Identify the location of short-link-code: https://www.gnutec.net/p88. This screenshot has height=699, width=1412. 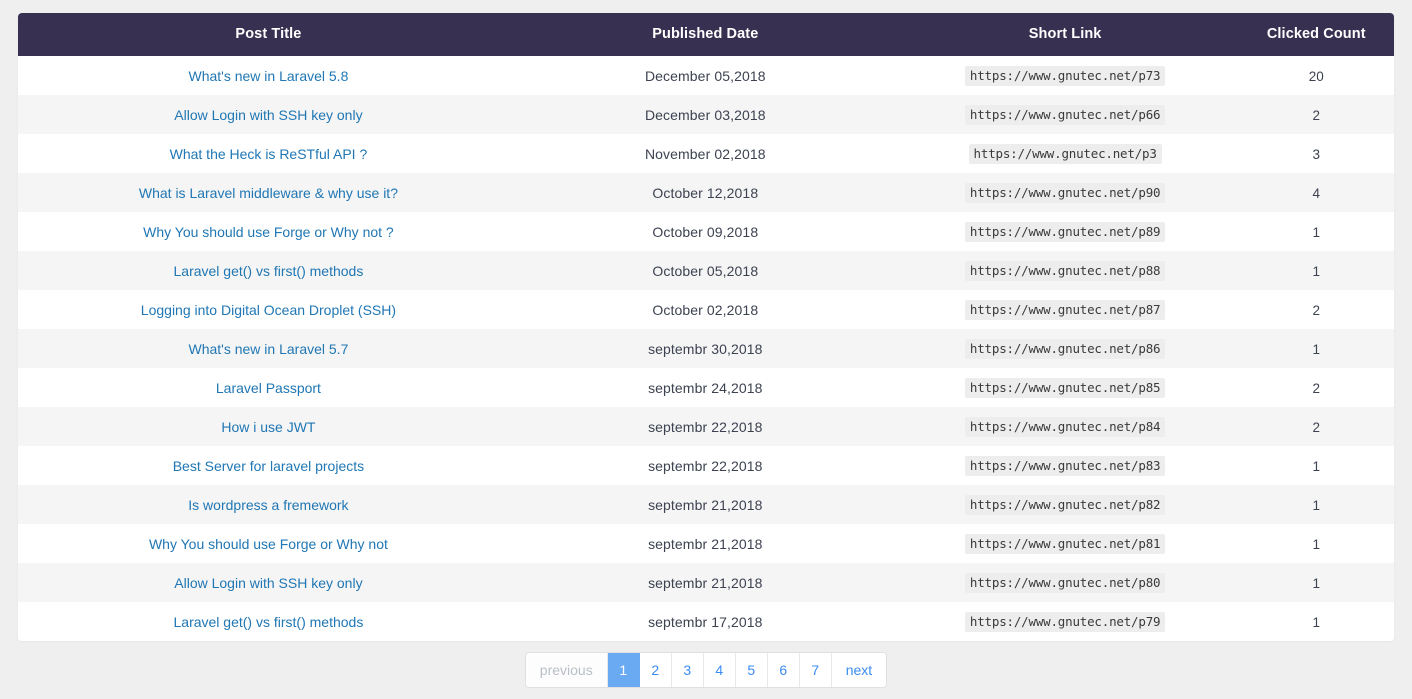
(1065, 270).